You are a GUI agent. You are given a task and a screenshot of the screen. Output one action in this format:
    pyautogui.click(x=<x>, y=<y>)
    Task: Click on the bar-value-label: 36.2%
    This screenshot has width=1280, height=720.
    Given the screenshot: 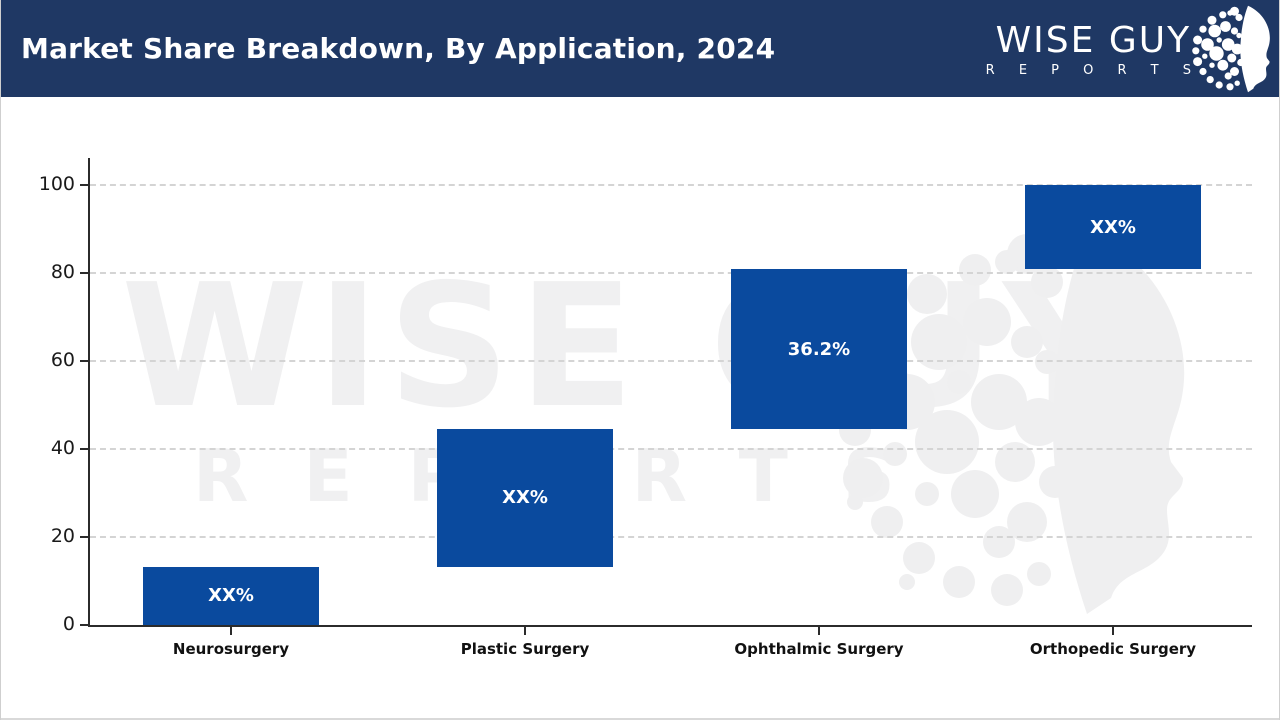 What is the action you would take?
    pyautogui.click(x=819, y=349)
    